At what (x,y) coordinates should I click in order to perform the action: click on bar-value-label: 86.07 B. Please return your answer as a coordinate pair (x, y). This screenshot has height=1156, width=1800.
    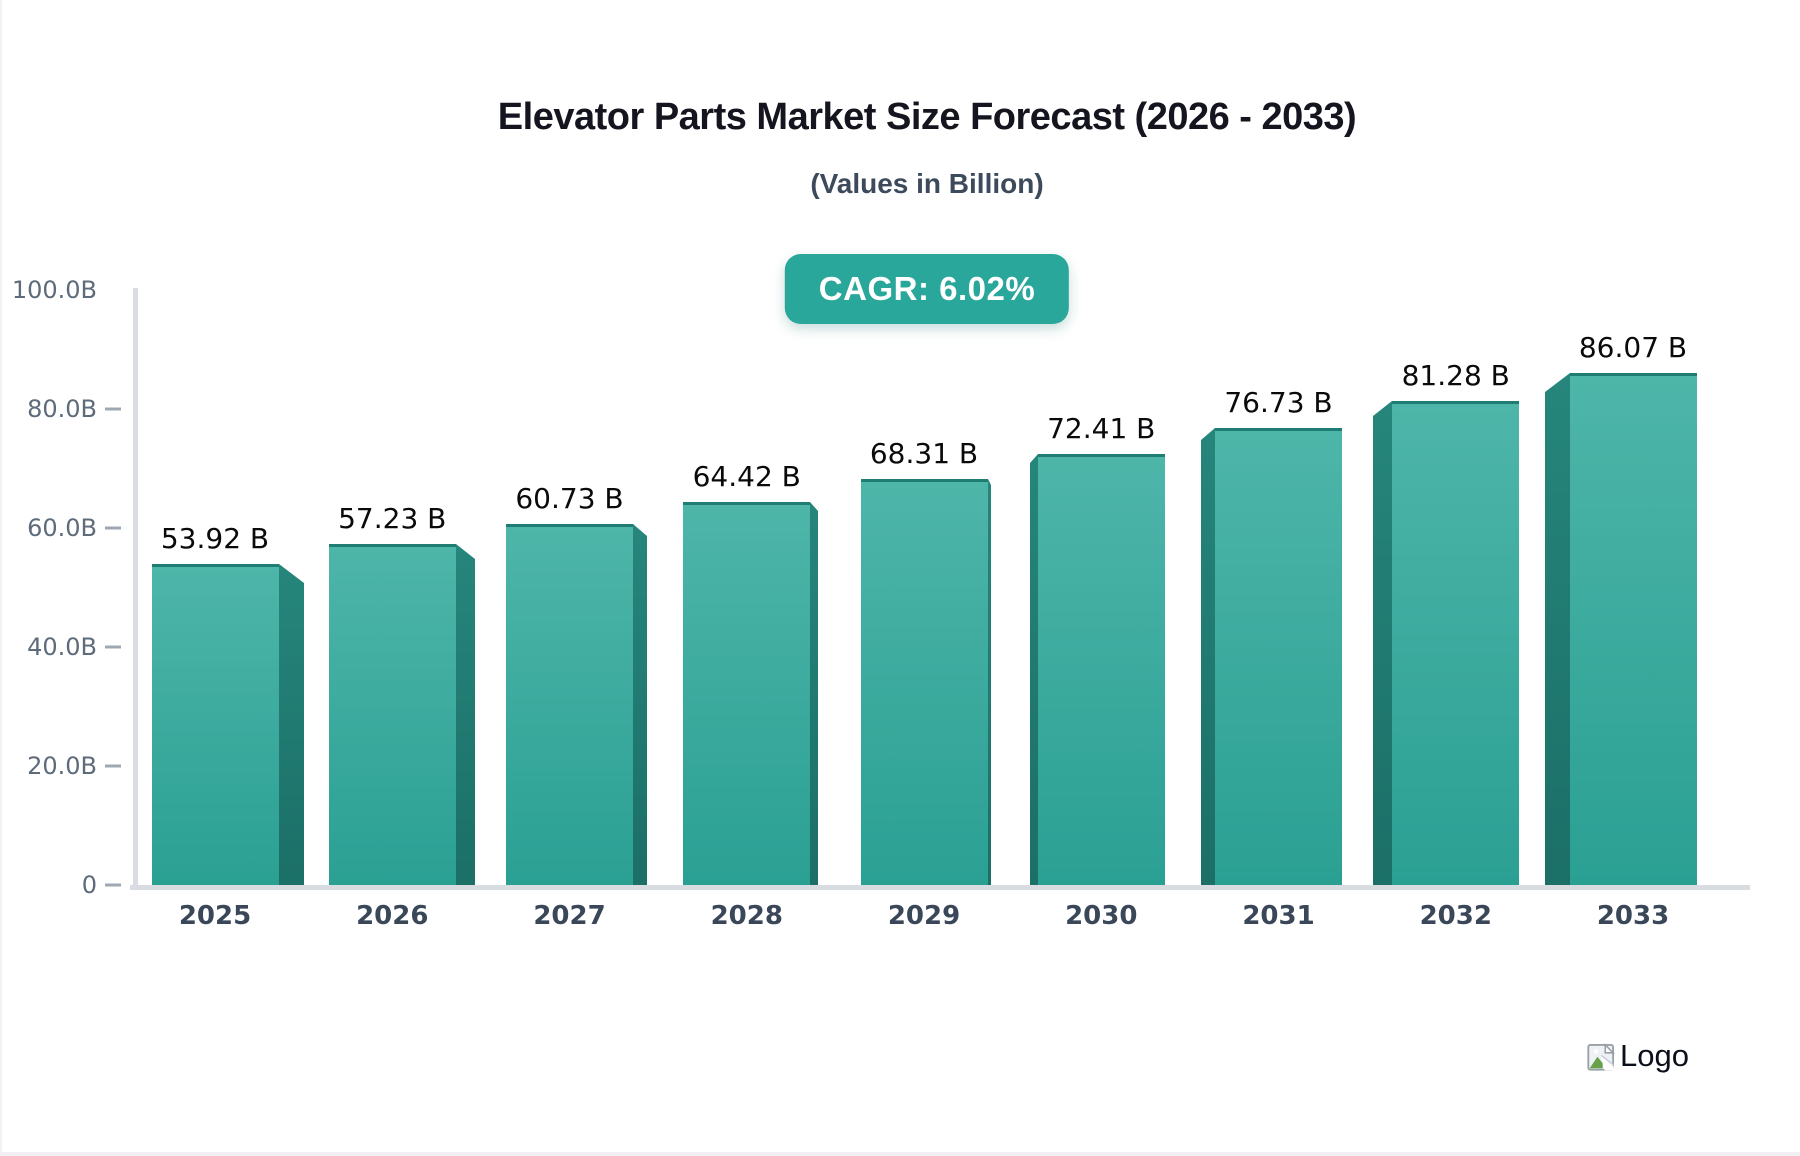
    Looking at the image, I should click on (1633, 347).